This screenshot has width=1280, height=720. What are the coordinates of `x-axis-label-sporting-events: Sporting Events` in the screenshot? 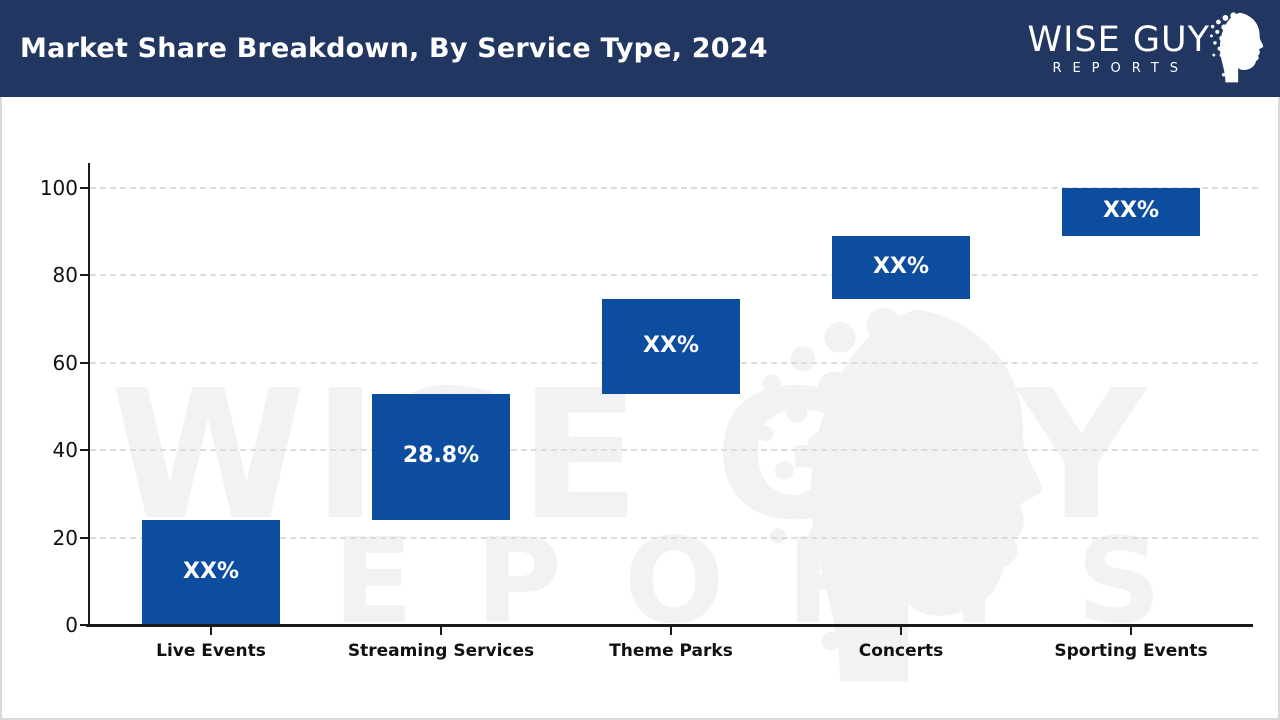 It's located at (1131, 651).